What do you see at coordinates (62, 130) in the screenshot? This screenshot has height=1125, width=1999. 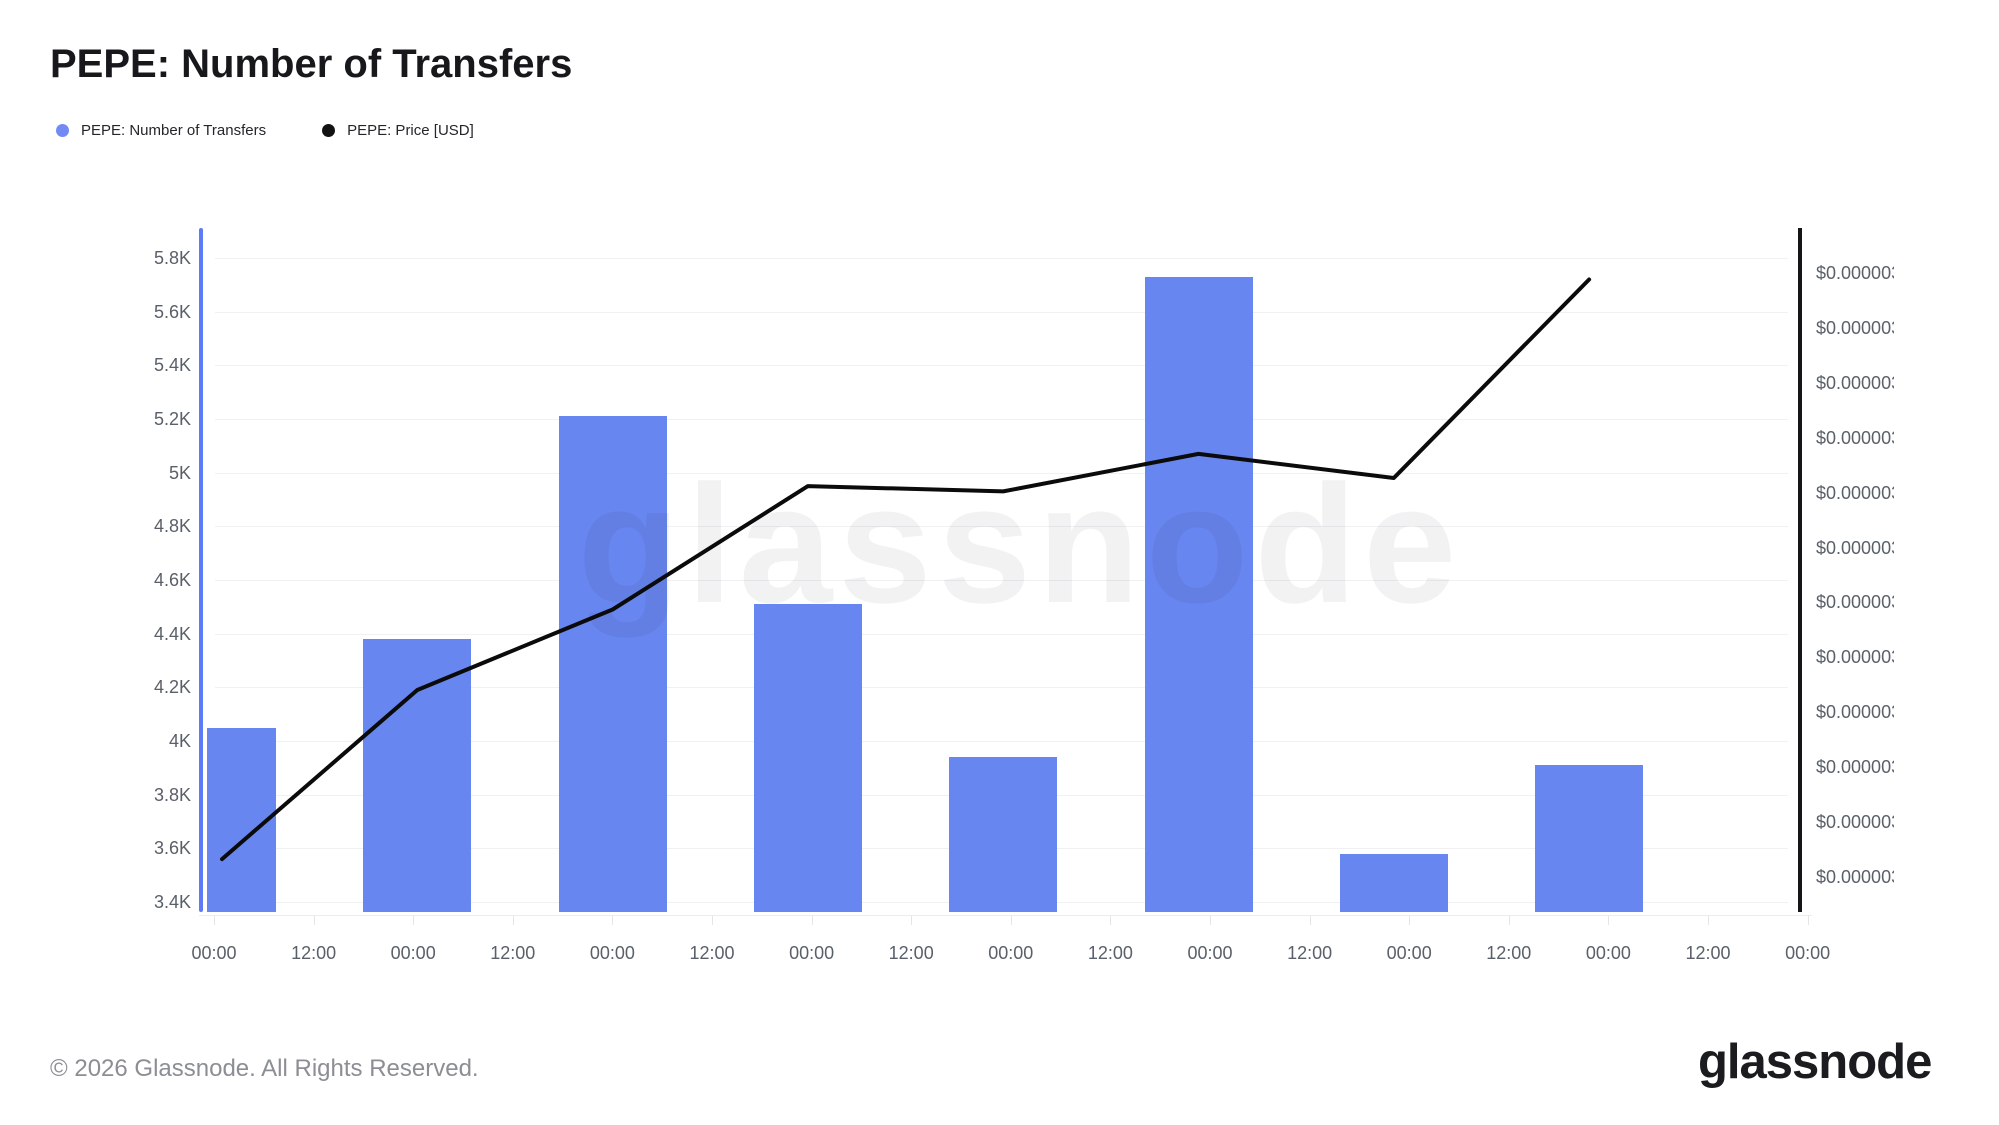 I see `legend-dot-transfers-icon` at bounding box center [62, 130].